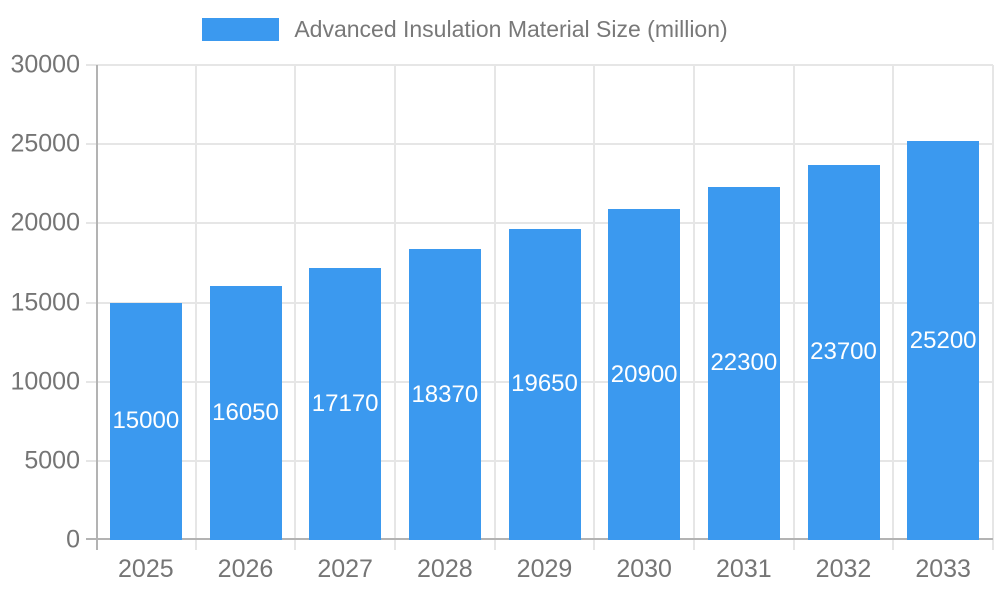 The height and width of the screenshot is (600, 1000). I want to click on bar-value-label: 17170, so click(345, 404).